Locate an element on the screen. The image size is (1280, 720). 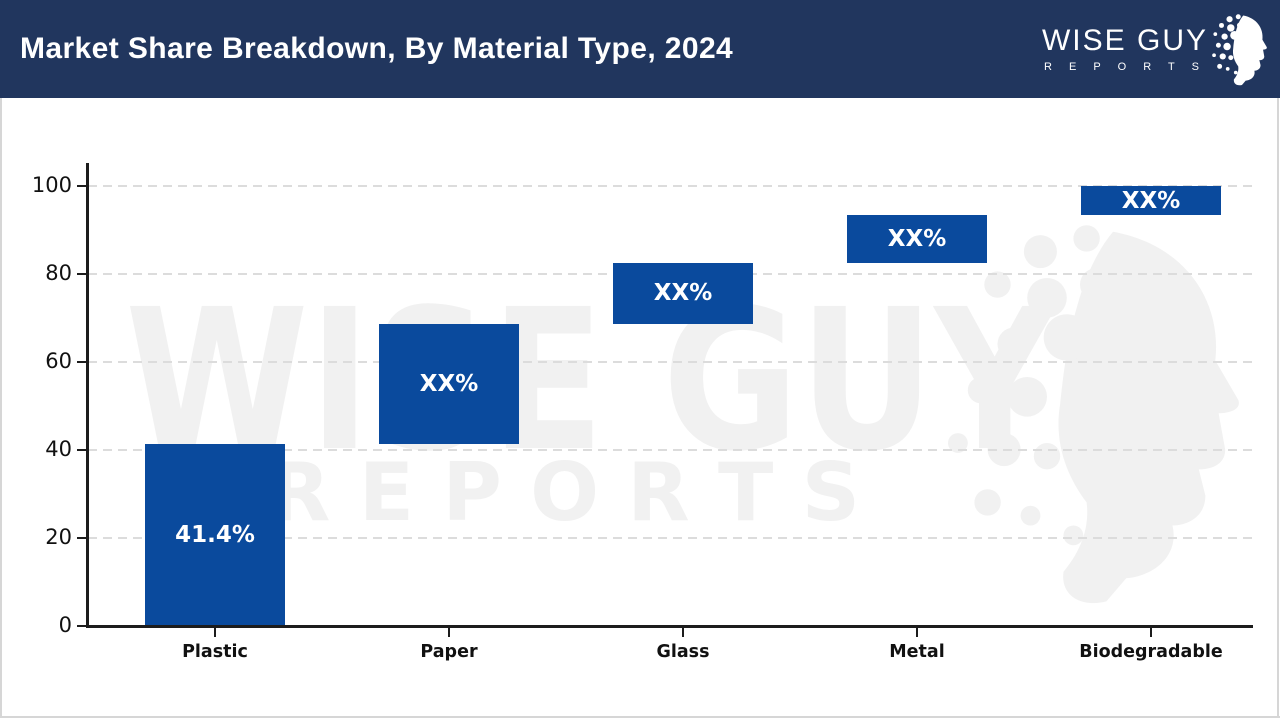
page-border-left is located at coordinates (1, 408).